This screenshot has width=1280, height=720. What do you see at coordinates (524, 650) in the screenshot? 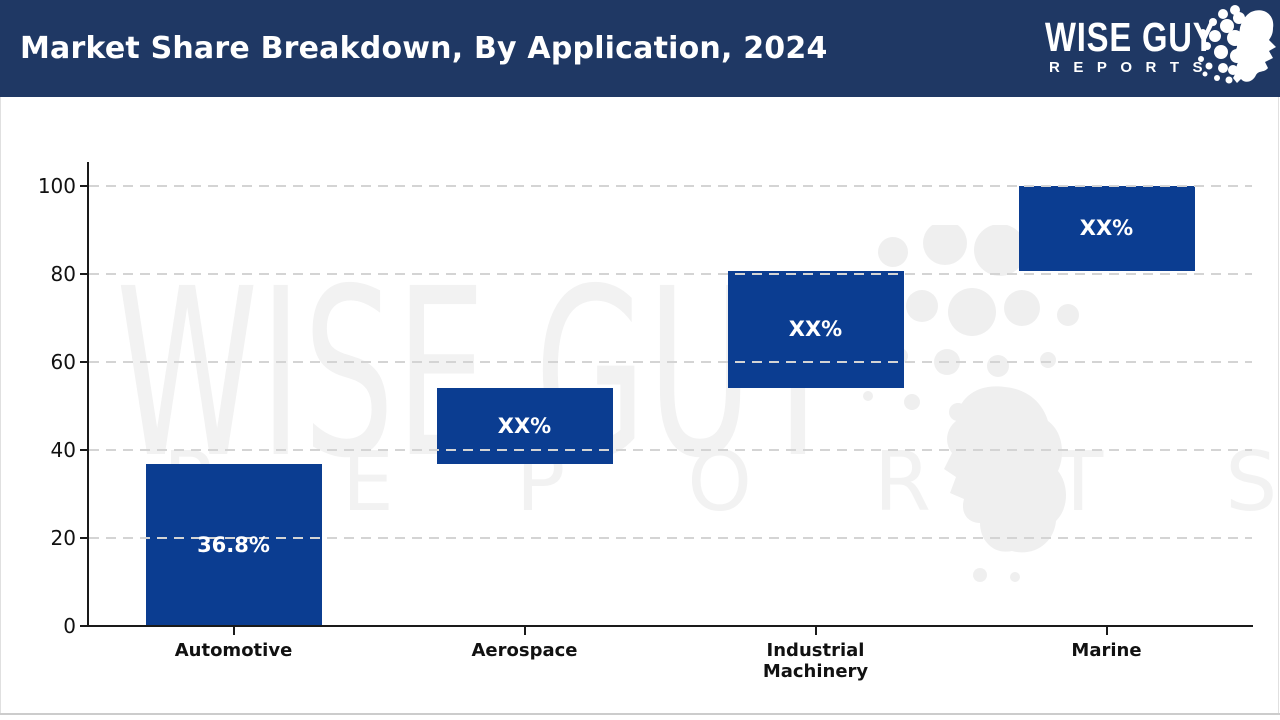
I see `x-category-label: Aerospace` at bounding box center [524, 650].